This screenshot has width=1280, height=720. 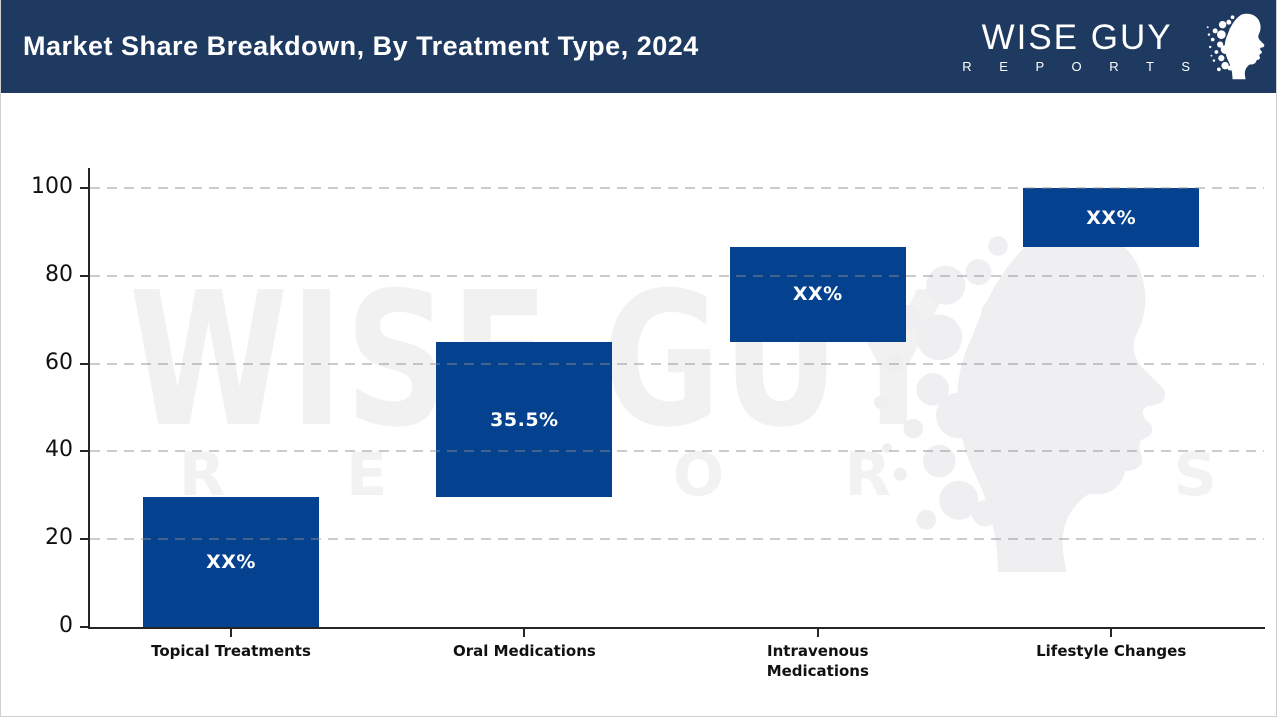 I want to click on y-tick-label: 100, so click(x=52, y=186).